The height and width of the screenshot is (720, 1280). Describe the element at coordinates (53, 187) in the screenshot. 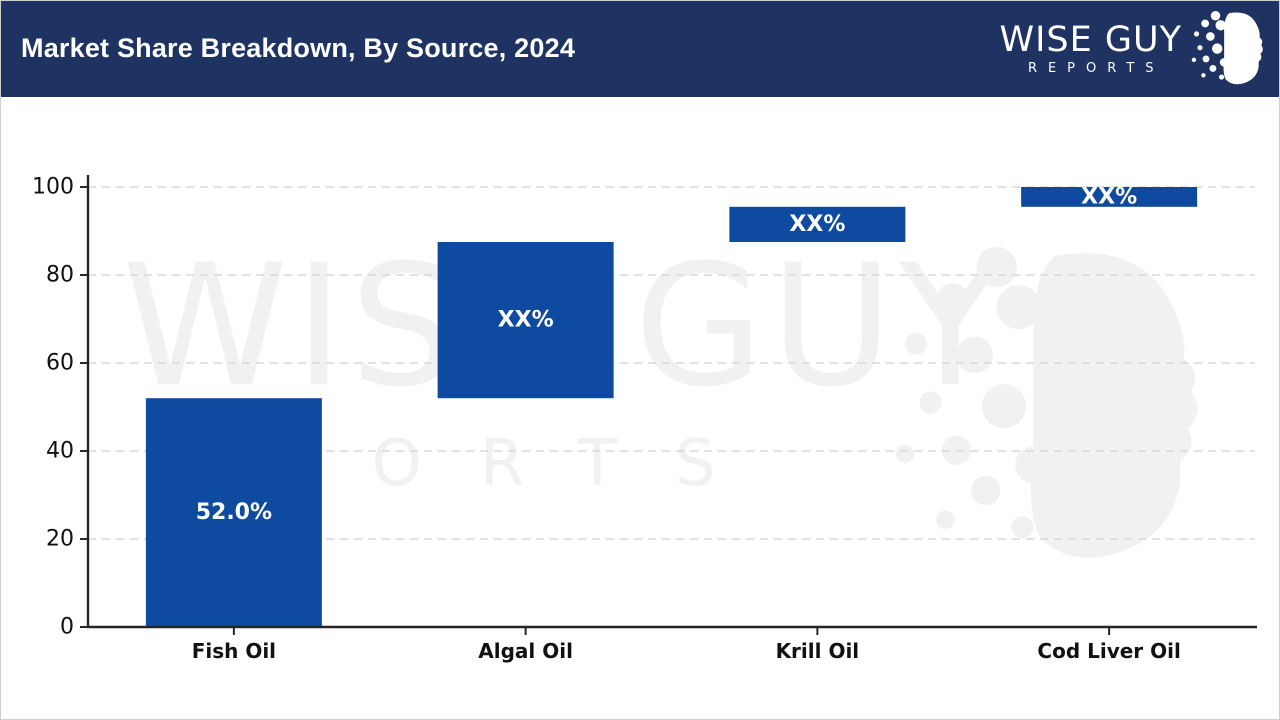

I see `y-tick-label: 100` at that location.